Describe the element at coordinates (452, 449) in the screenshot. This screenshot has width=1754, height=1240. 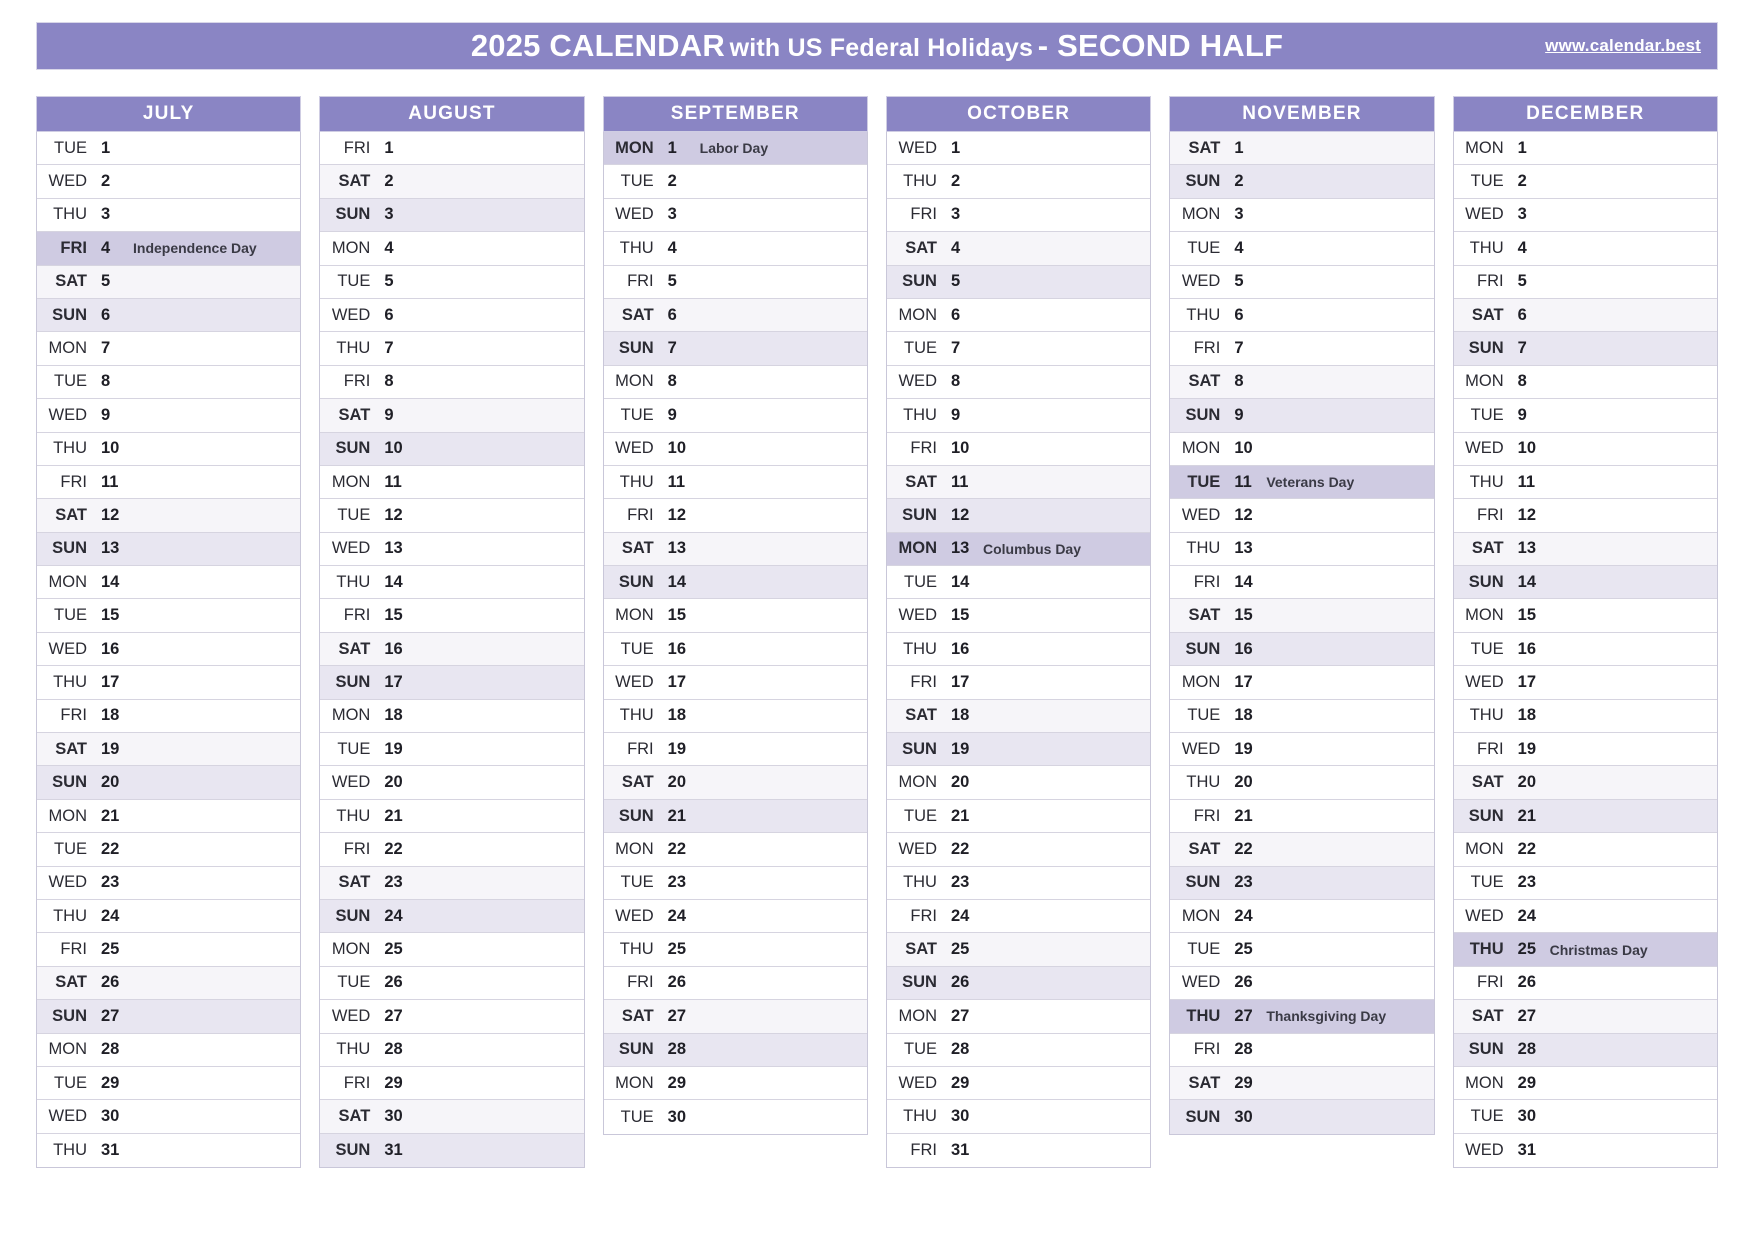
I see `day-row: SUN 10` at that location.